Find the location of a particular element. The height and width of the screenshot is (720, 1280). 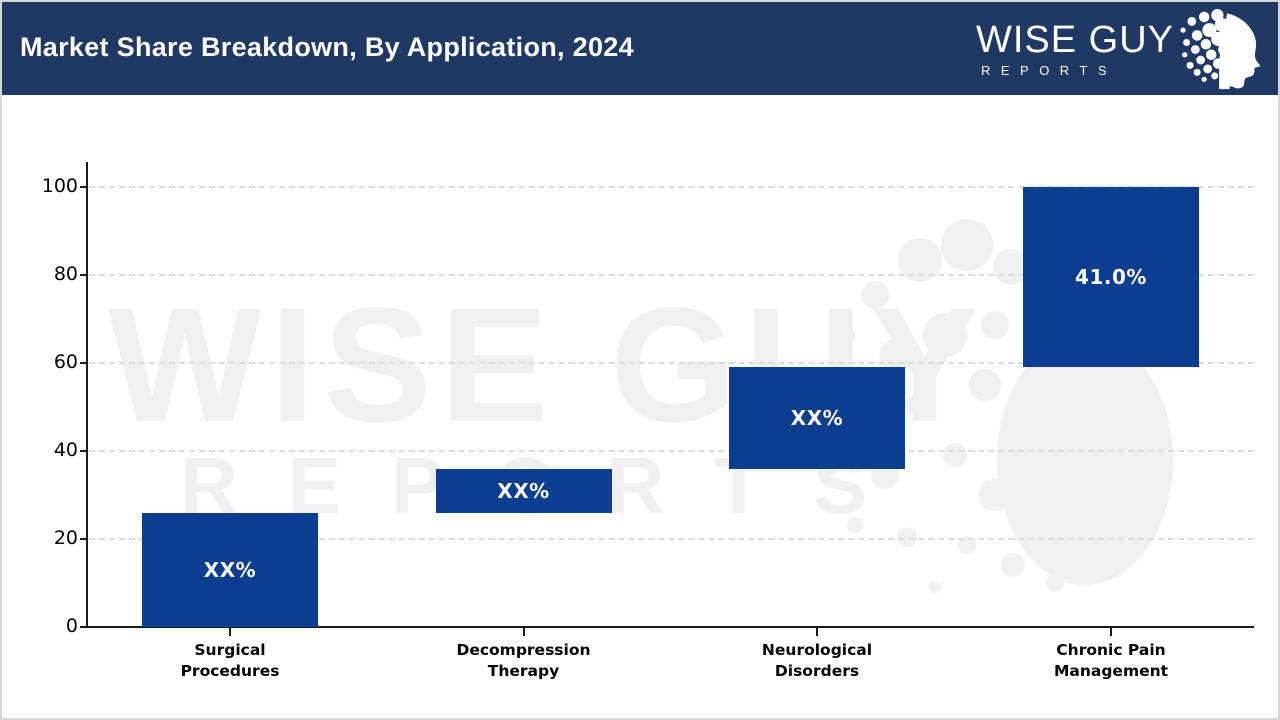

y-tick-label: 80 is located at coordinates (65, 274).